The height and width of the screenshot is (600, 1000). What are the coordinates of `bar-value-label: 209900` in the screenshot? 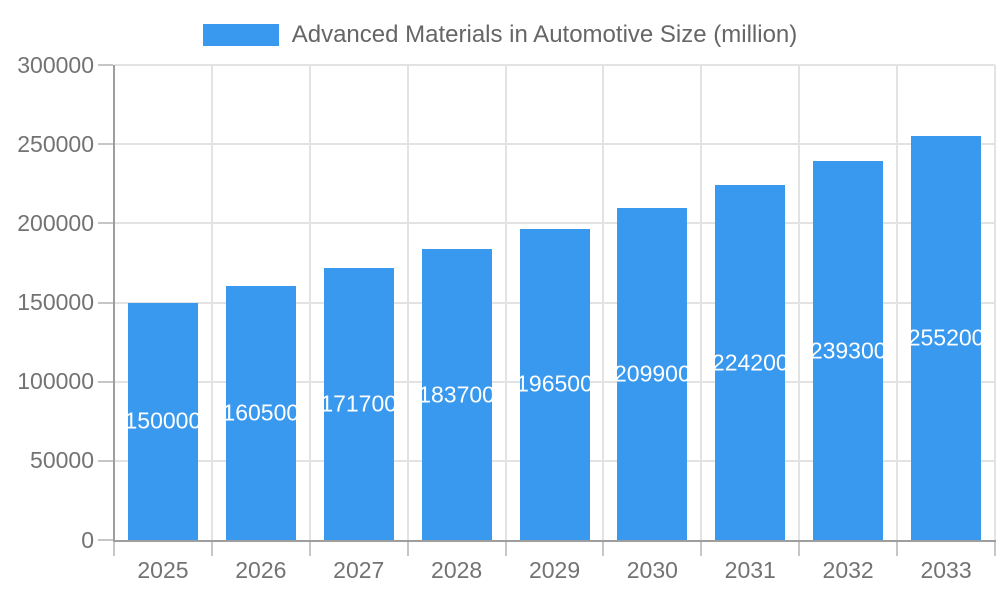 It's located at (652, 373).